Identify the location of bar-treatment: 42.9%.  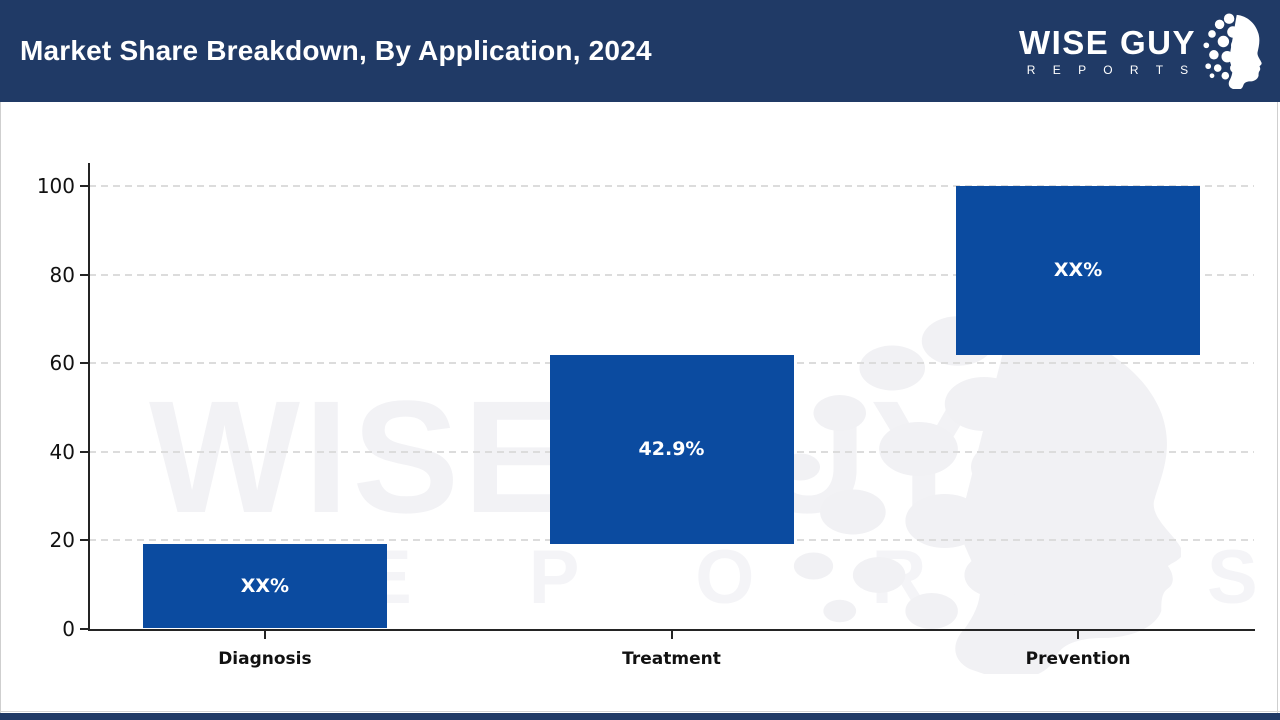
(671, 449).